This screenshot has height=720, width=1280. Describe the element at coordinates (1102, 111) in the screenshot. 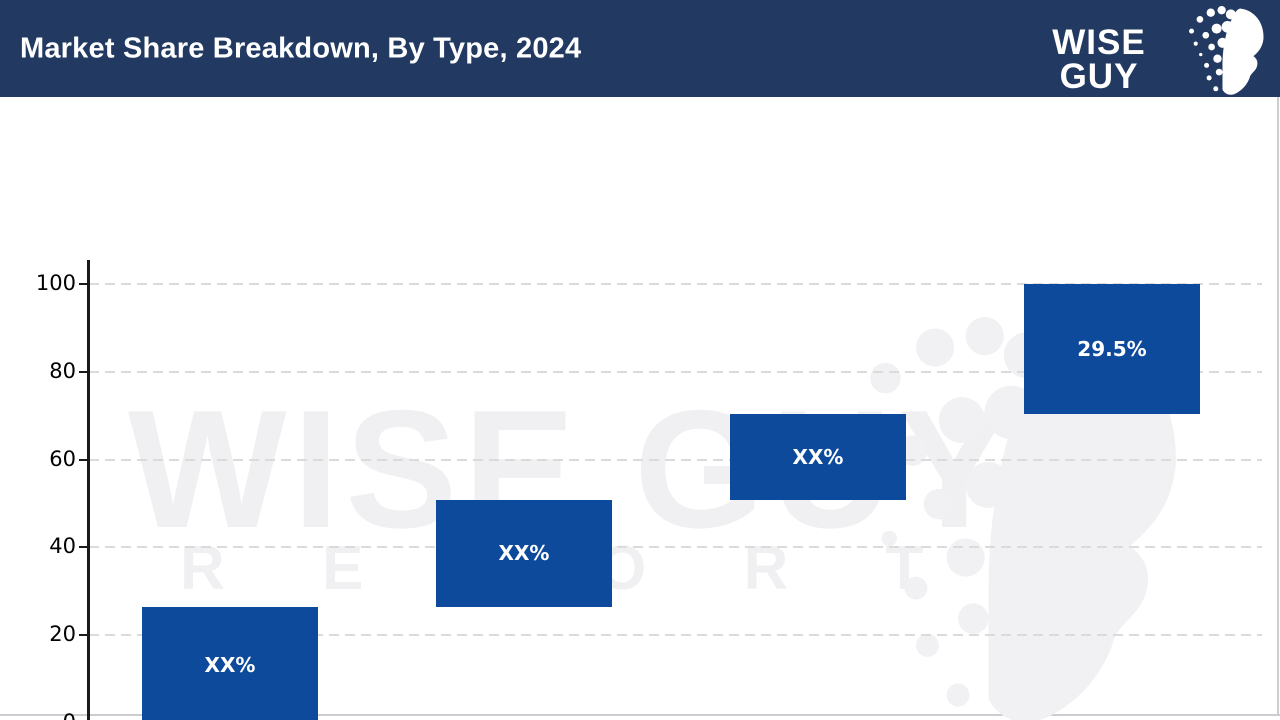

I see `logo-subtitle: R E P O R T S` at that location.